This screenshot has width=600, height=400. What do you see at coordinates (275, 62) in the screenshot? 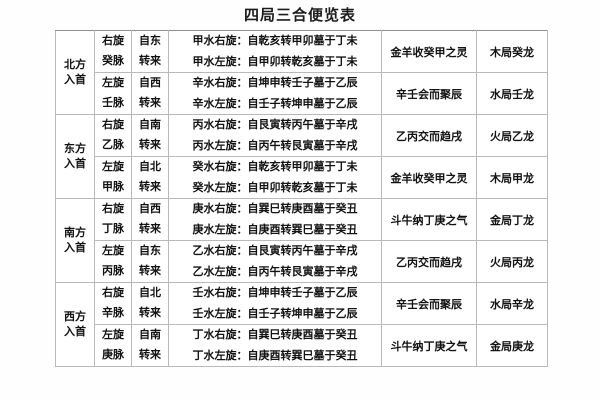
I see `description-line2: 甲水左旋：自甲卯转乾亥墓于丁未` at bounding box center [275, 62].